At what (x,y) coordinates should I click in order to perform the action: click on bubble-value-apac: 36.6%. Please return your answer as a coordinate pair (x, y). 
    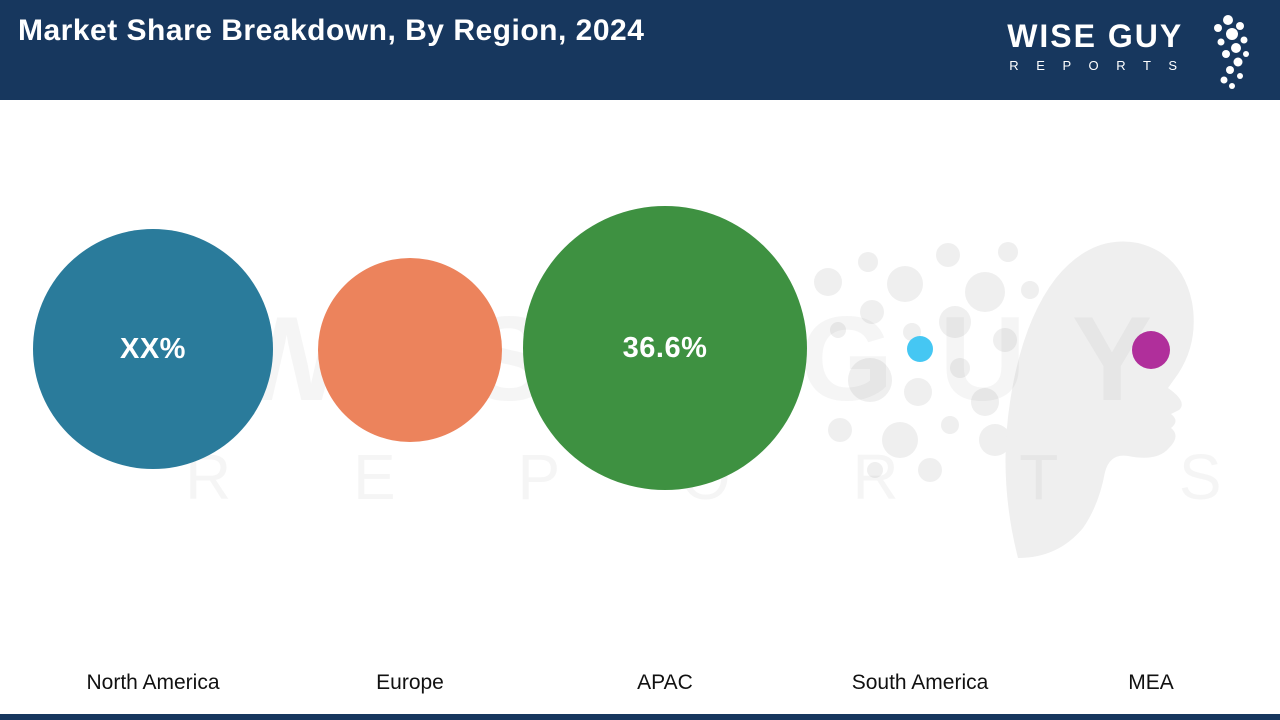
    Looking at the image, I should click on (665, 347).